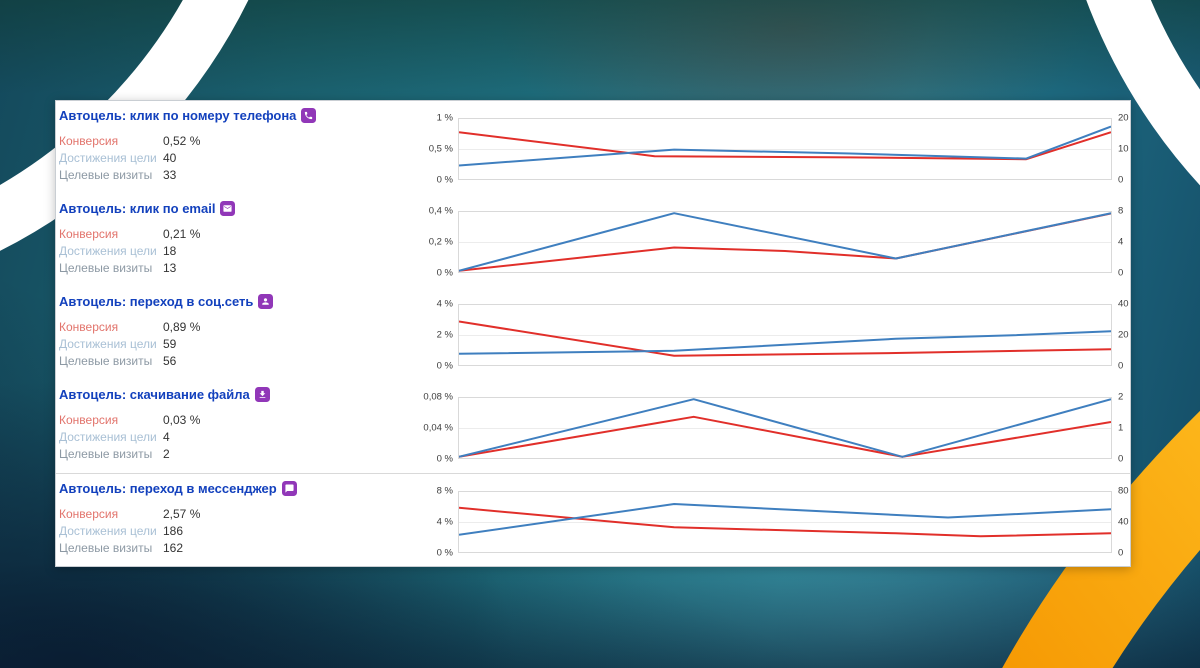 The image size is (1200, 668). I want to click on left-axis: 1 % 0,5 % 0 %, so click(428, 149).